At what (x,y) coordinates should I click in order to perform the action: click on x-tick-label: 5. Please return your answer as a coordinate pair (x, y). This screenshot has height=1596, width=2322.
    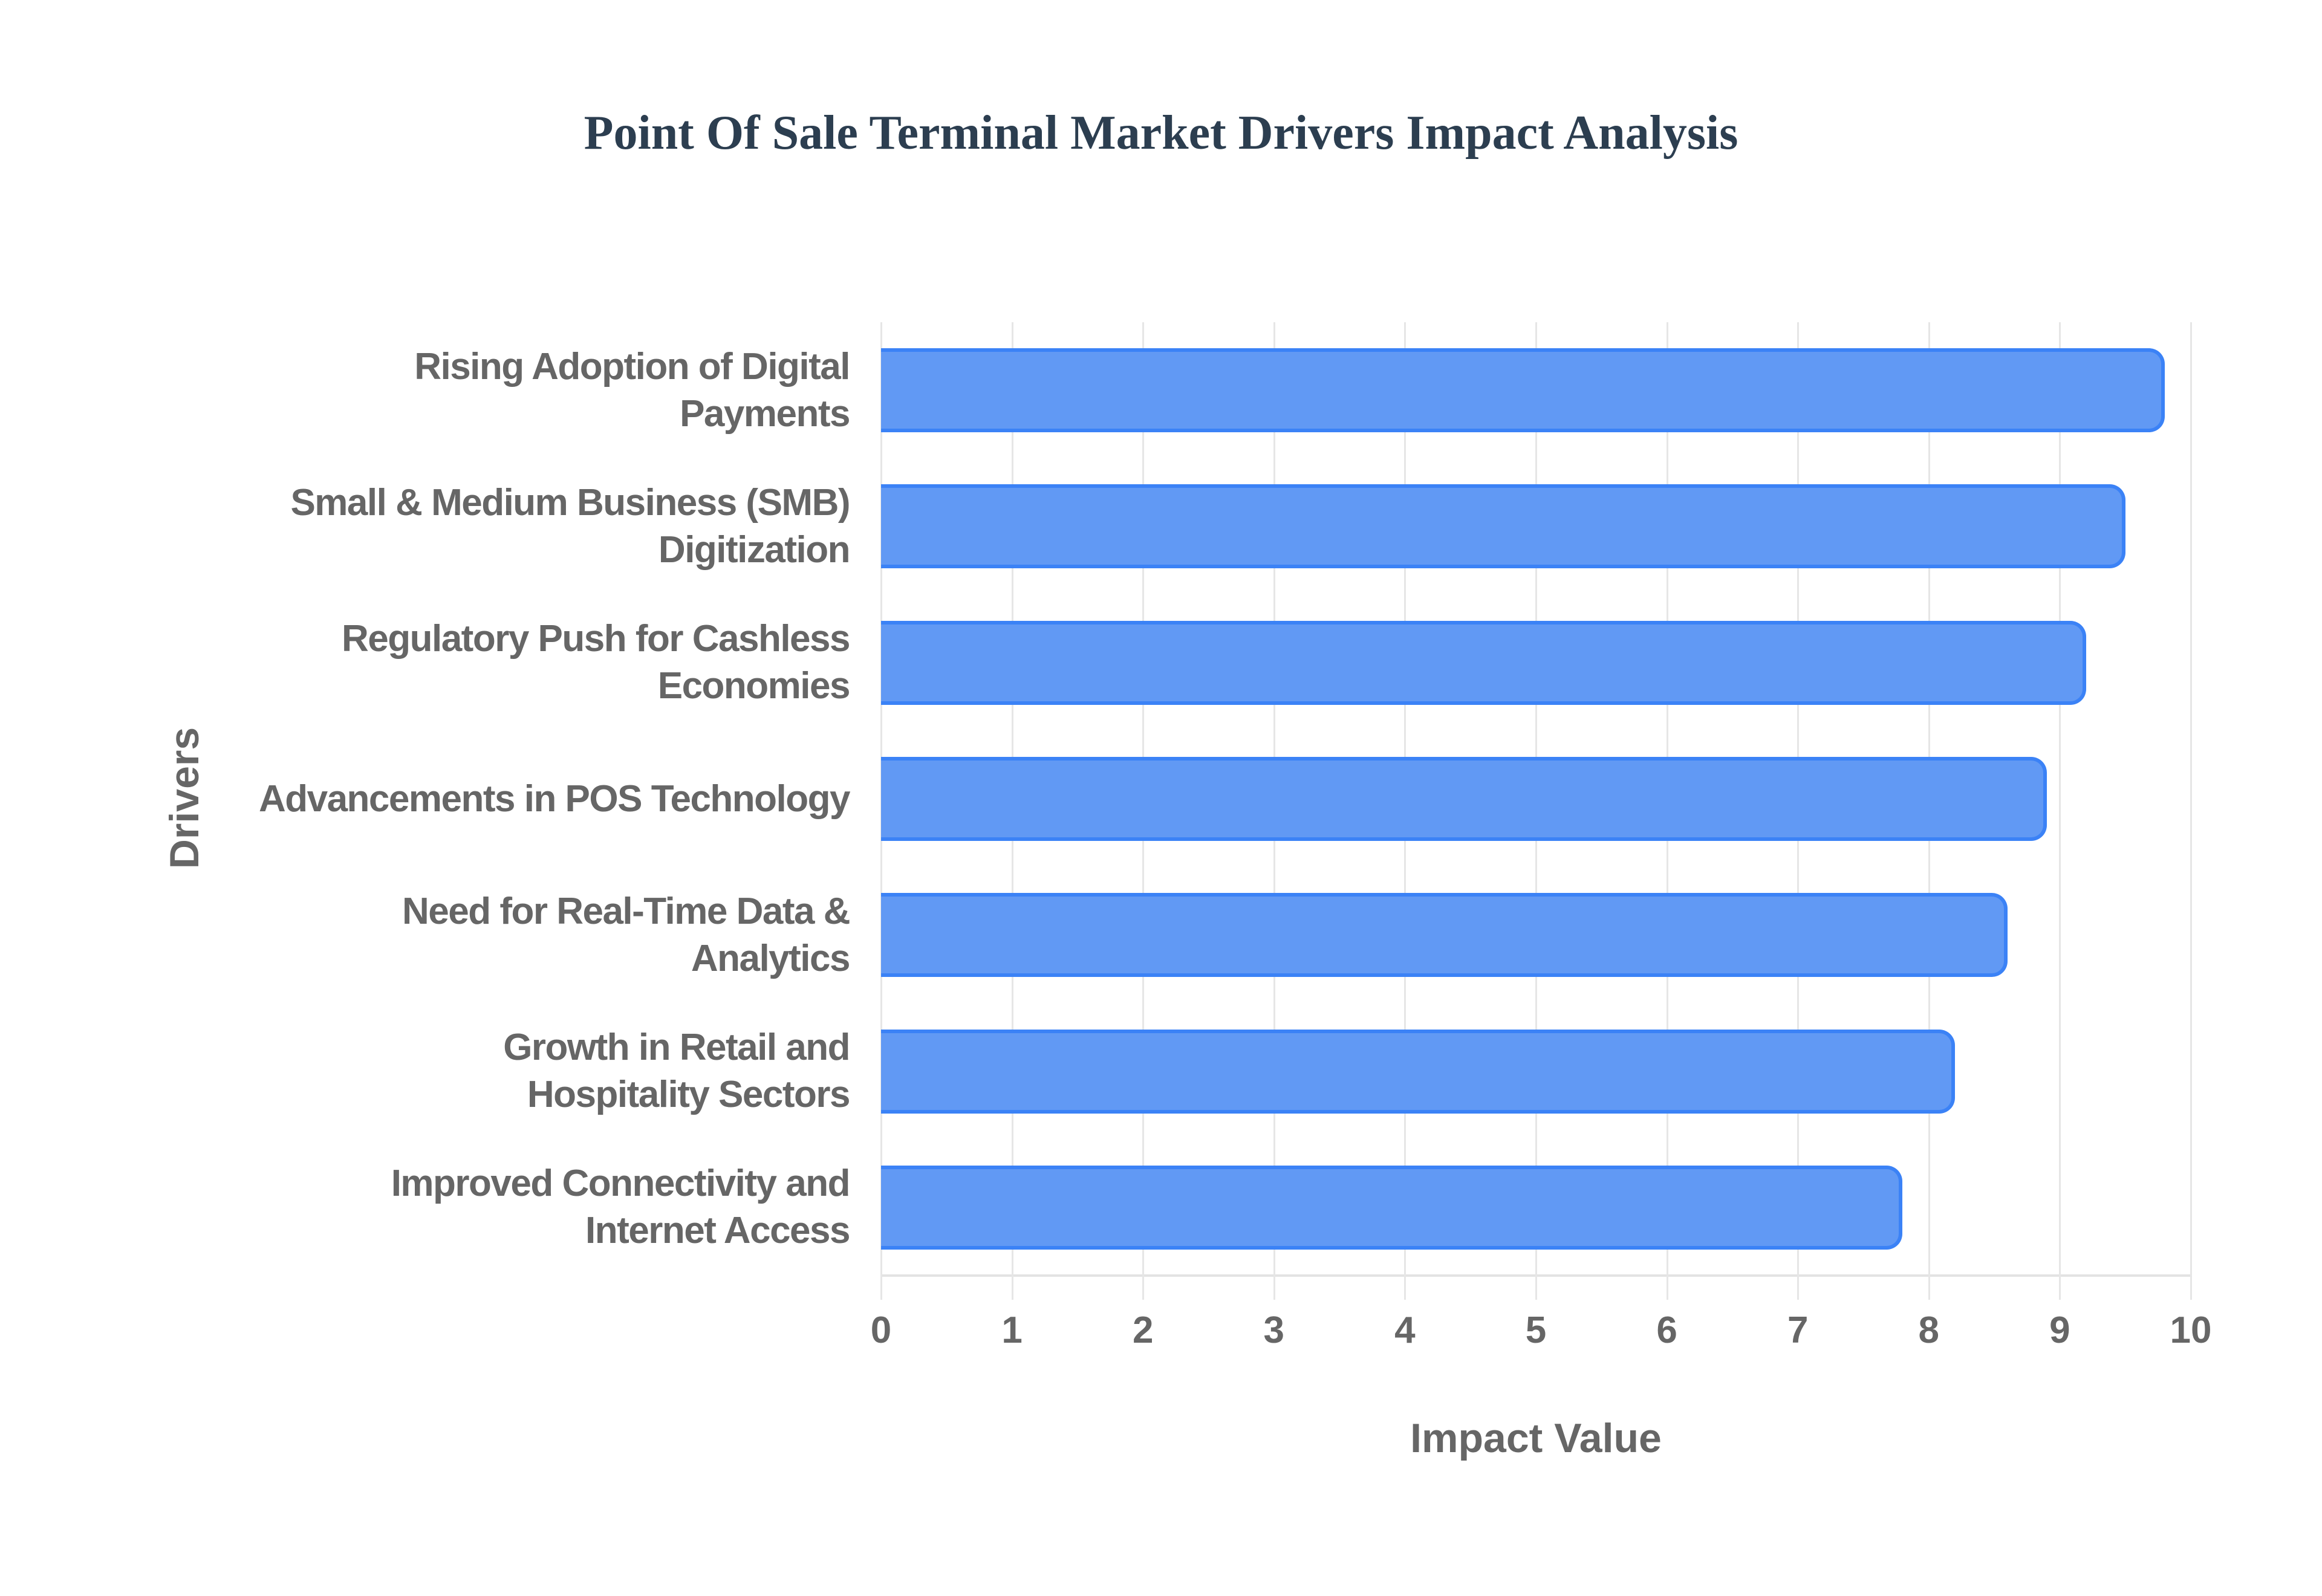
    Looking at the image, I should click on (1536, 1330).